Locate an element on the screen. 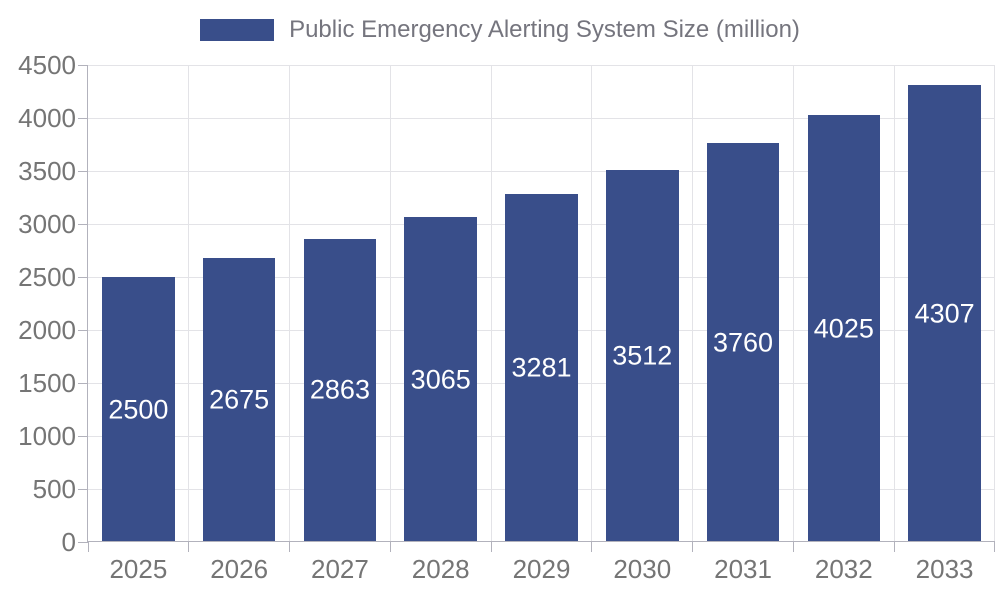 The image size is (1000, 600). bar-value-label: 2500 is located at coordinates (138, 409).